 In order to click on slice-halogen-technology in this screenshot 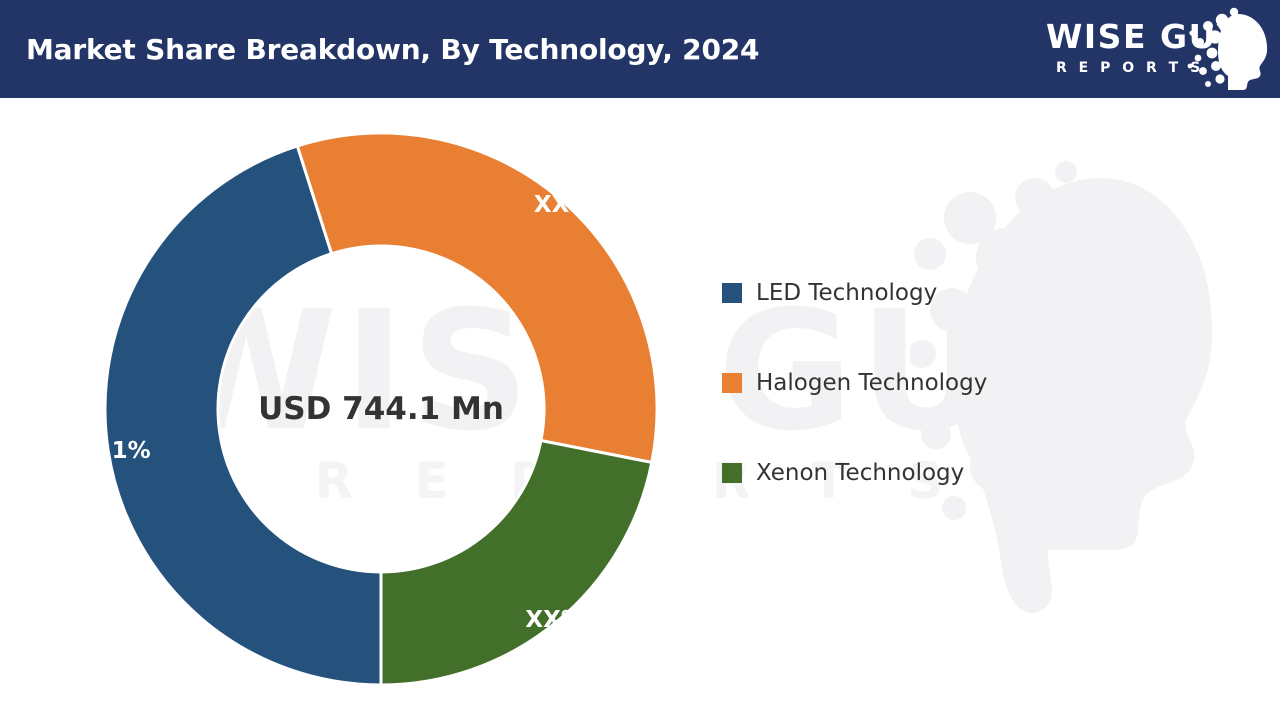, I will do `click(477, 298)`.